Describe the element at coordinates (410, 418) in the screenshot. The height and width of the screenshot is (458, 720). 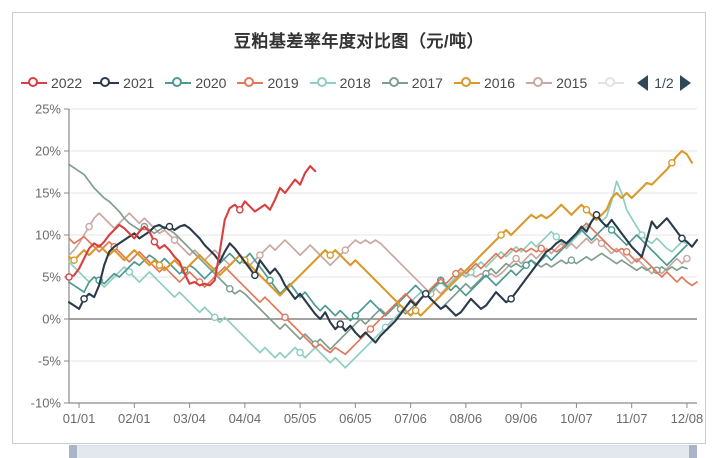
I see `x-axis-tick-label: 07/06` at that location.